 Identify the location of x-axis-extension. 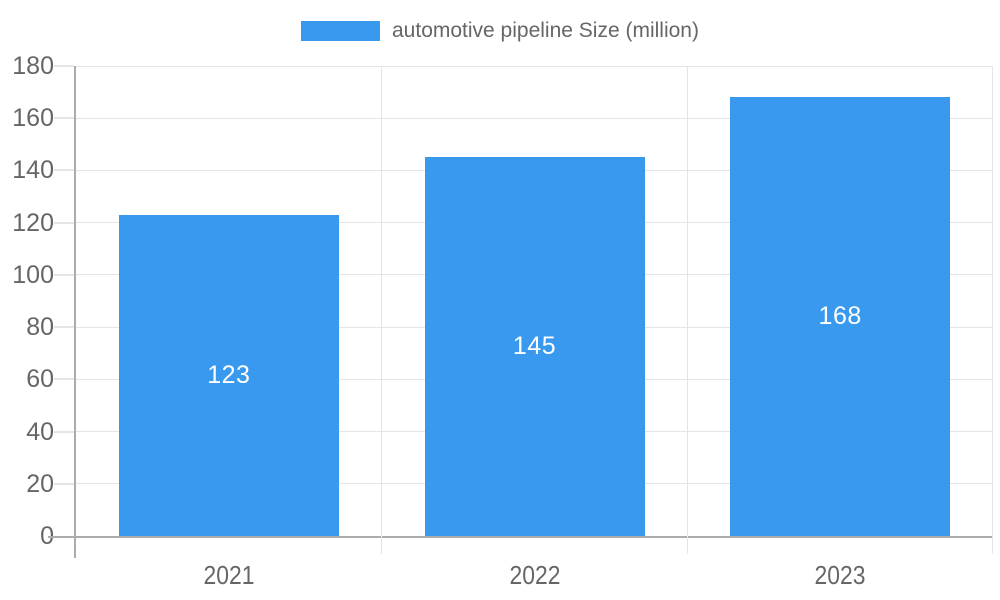
(61, 537).